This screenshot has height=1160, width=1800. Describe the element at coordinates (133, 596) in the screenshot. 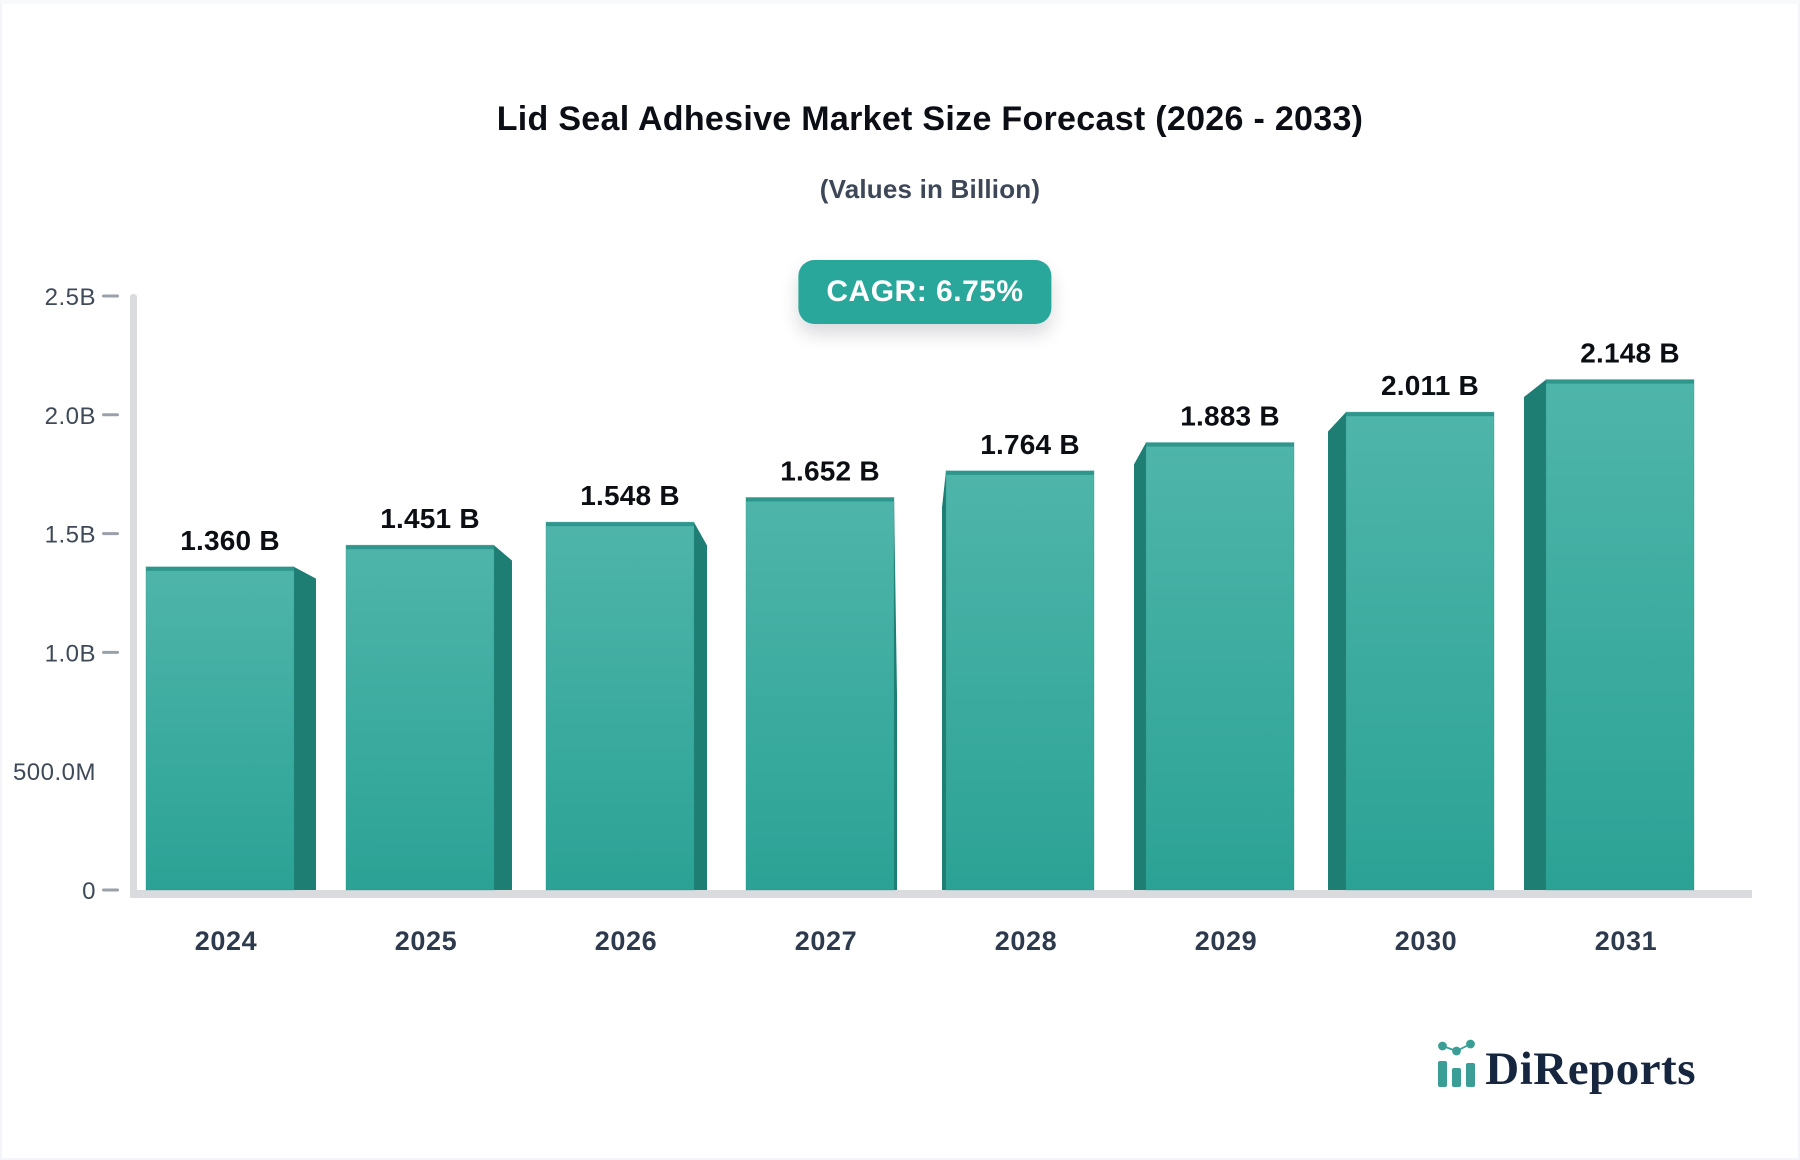

I see `y-axis-line` at that location.